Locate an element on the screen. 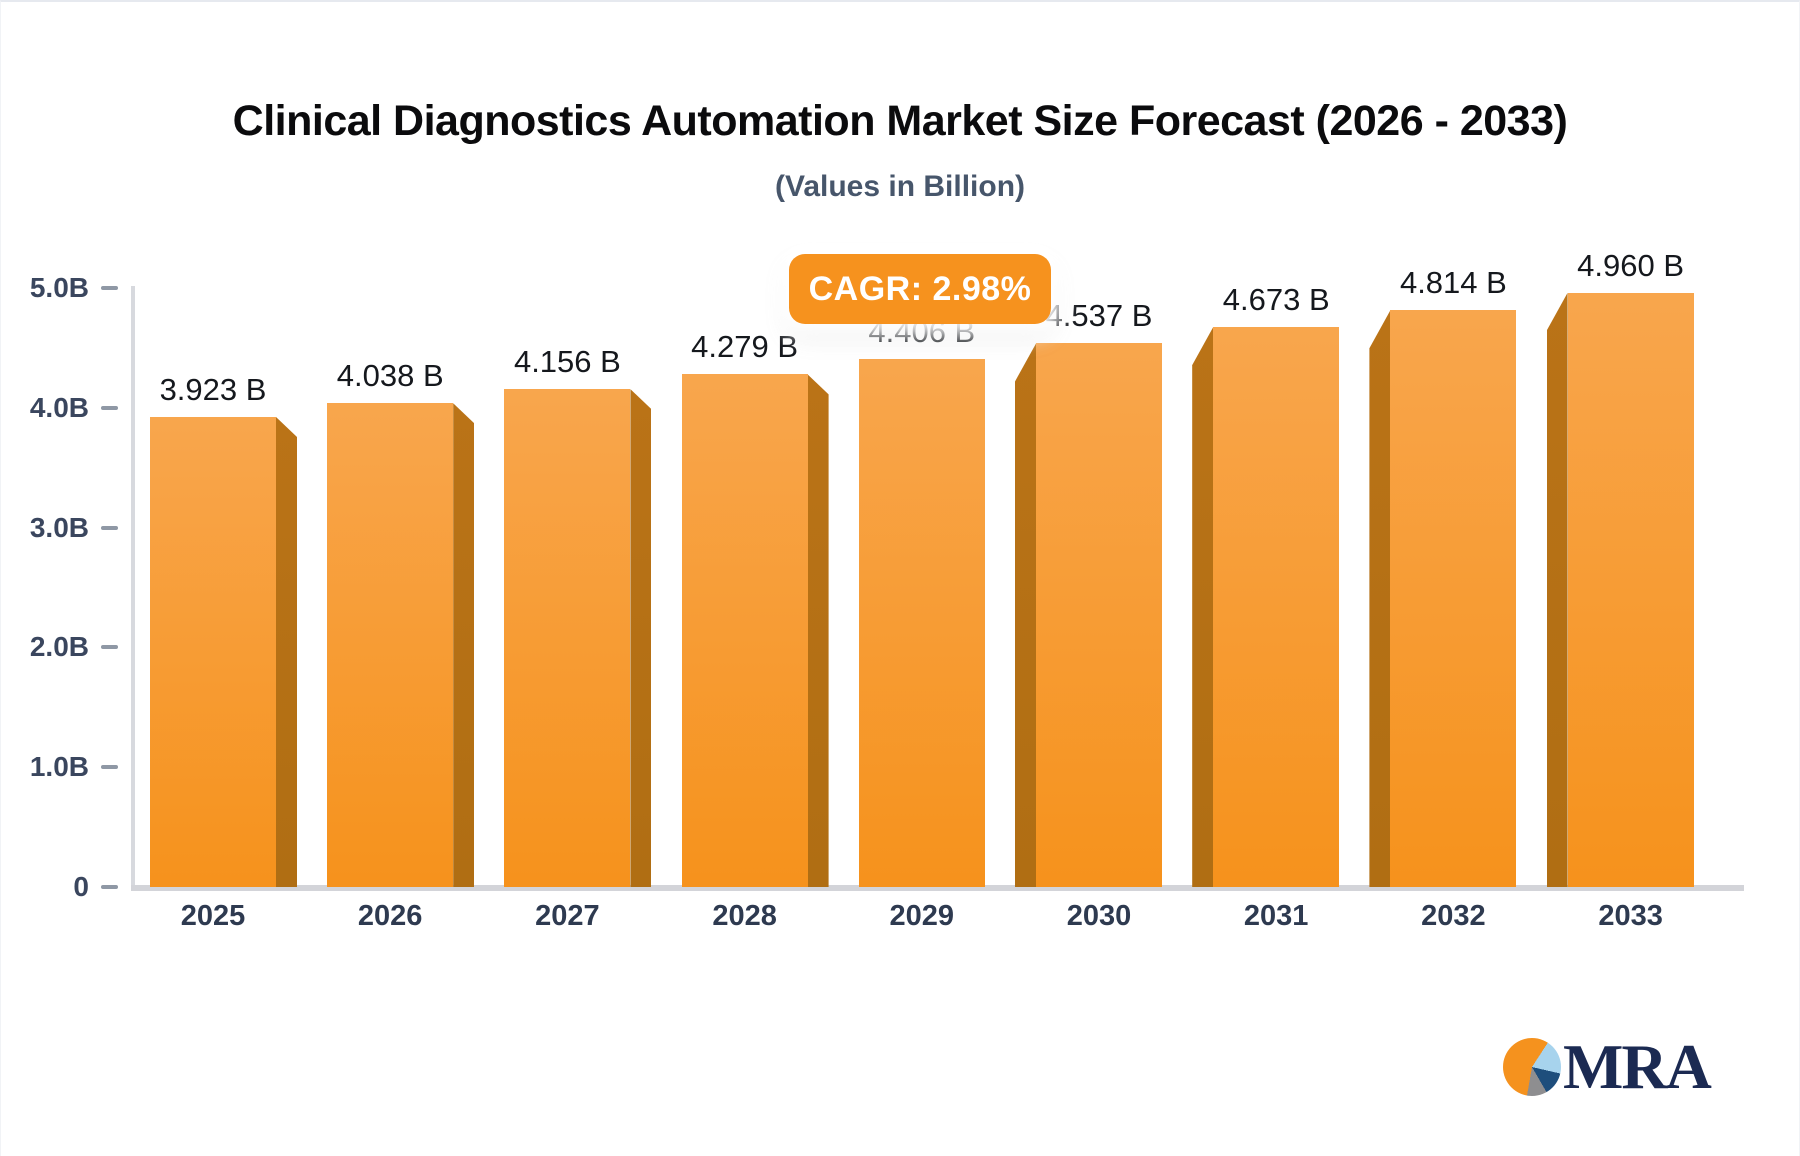  bar-2027-side is located at coordinates (641, 638).